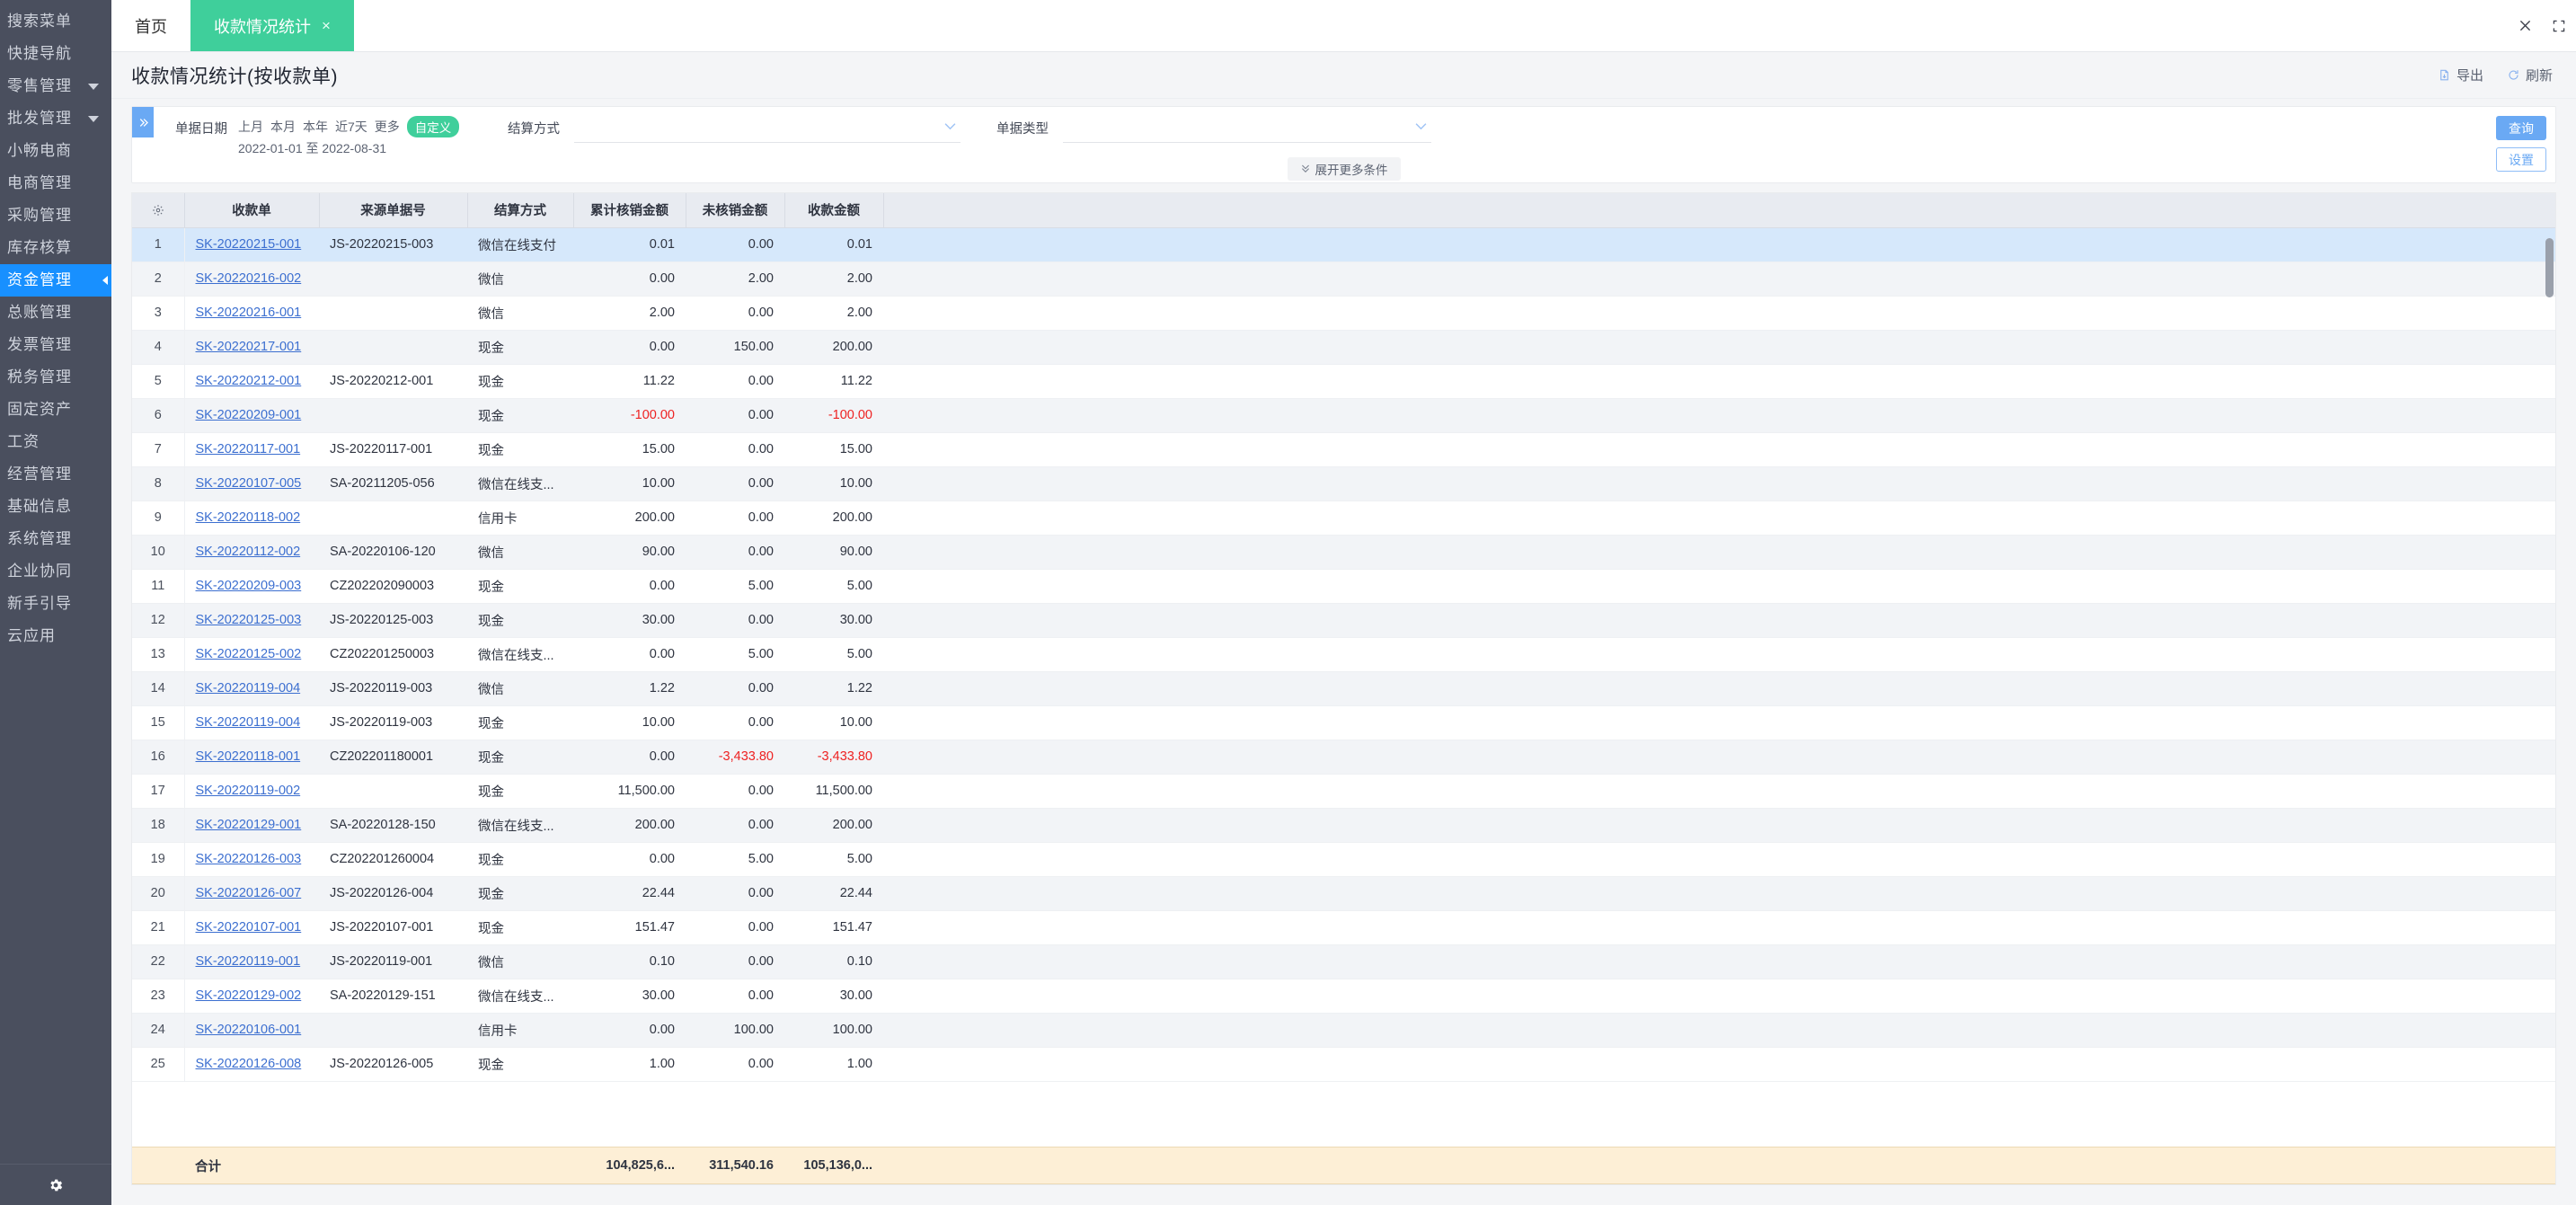 The height and width of the screenshot is (1205, 2576). I want to click on tab-close-icon: ×, so click(327, 25).